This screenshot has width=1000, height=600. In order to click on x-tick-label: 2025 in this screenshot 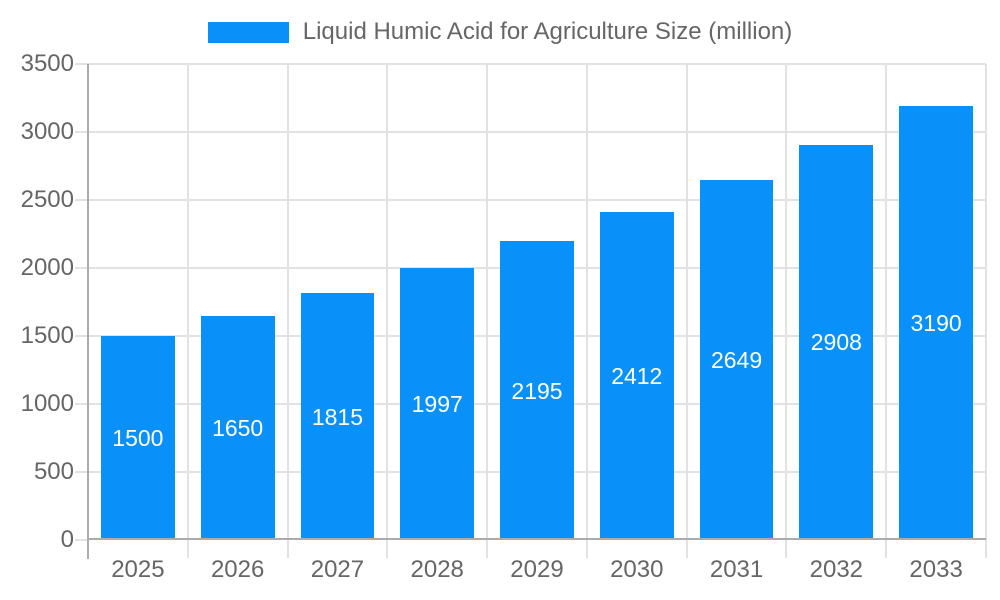, I will do `click(138, 569)`.